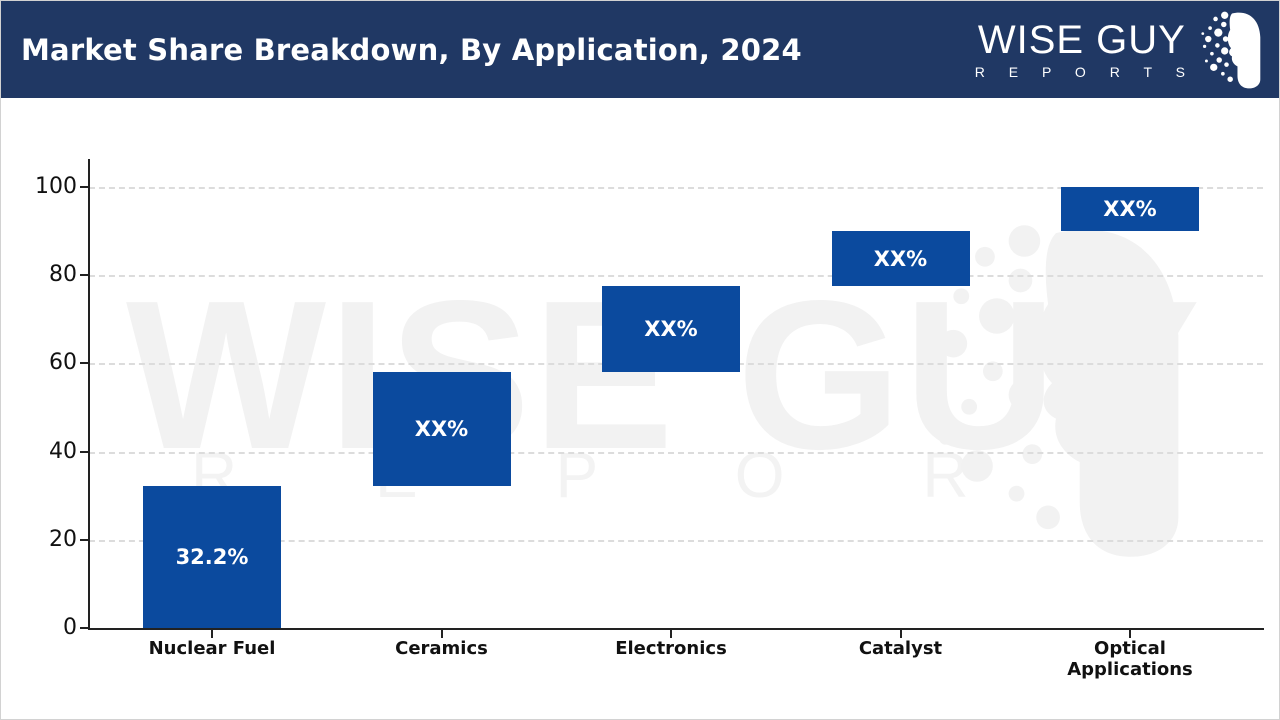  I want to click on bar-optical-applications: XX%, so click(1130, 209).